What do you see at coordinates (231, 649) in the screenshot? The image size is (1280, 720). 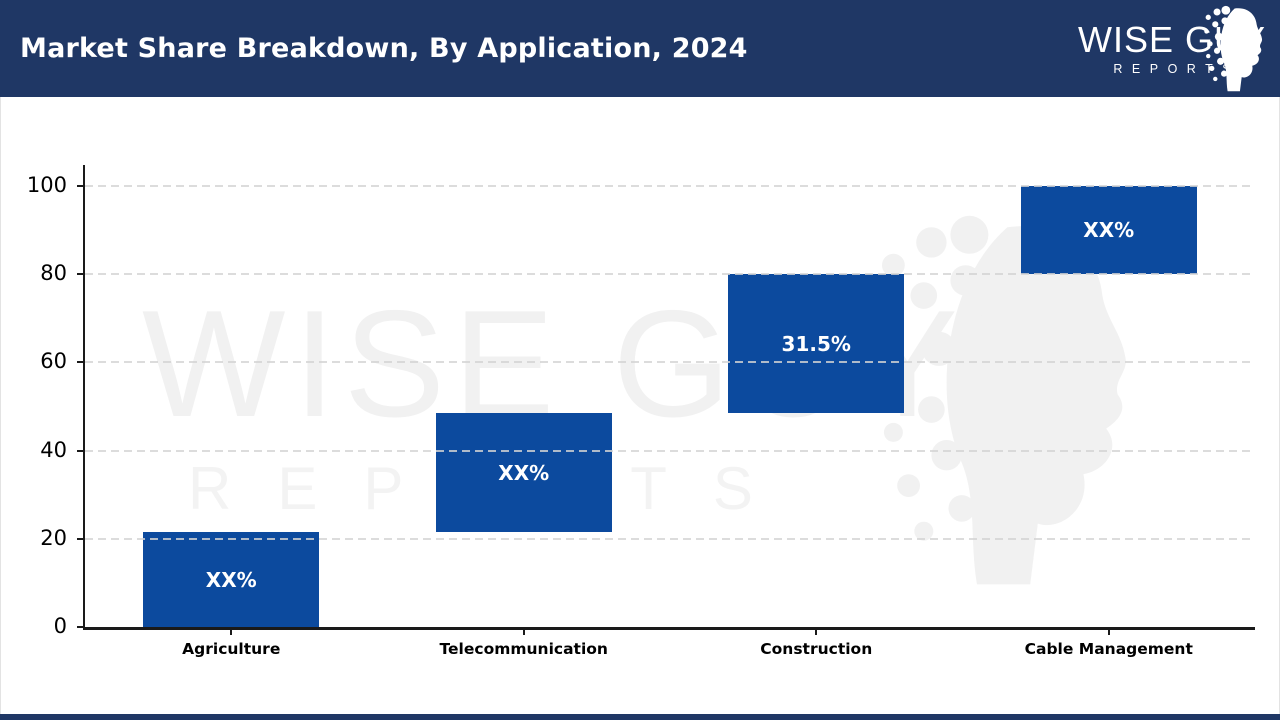 I see `x-tick-label-agriculture: Agriculture` at bounding box center [231, 649].